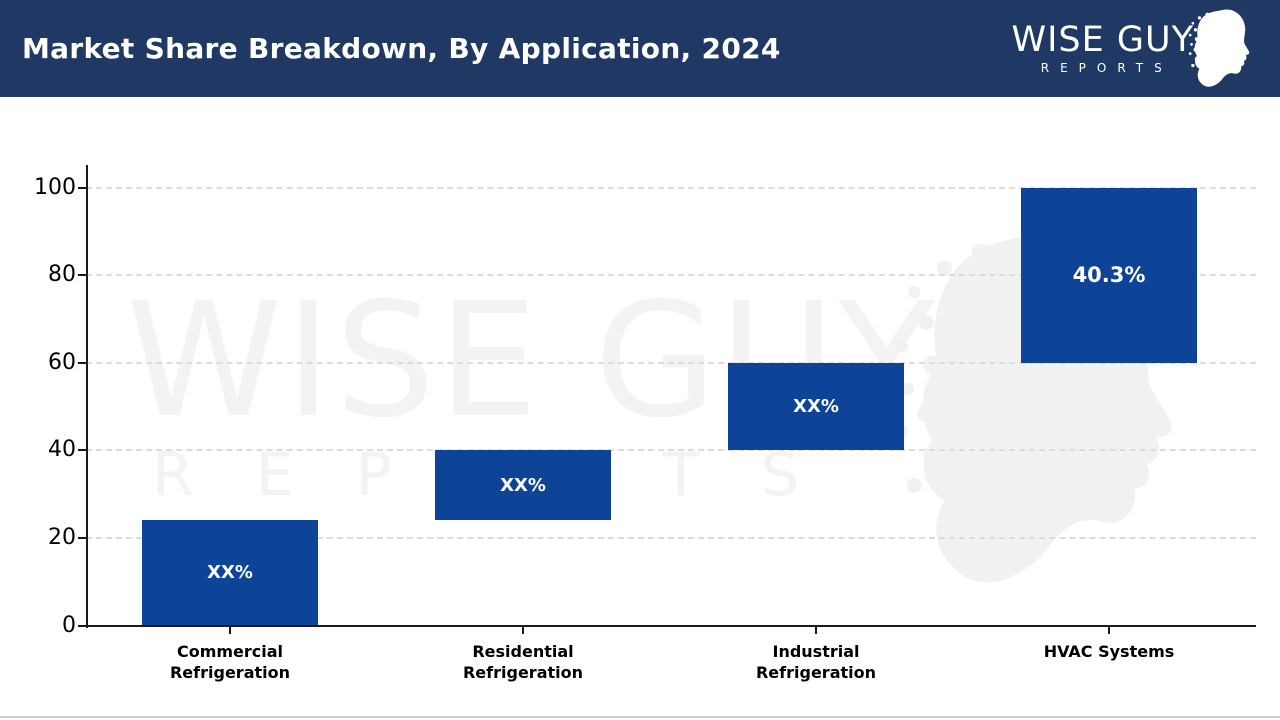 The width and height of the screenshot is (1280, 720). Describe the element at coordinates (69, 625) in the screenshot. I see `y-tick-label: 0` at that location.